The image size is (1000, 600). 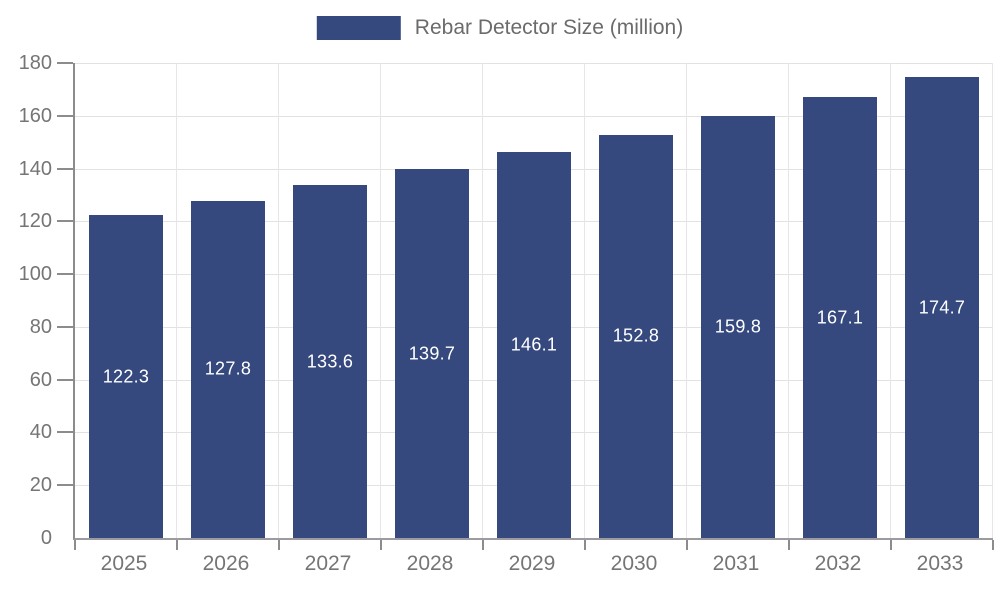 I want to click on y-axis-tick-label: 160, so click(x=35, y=115).